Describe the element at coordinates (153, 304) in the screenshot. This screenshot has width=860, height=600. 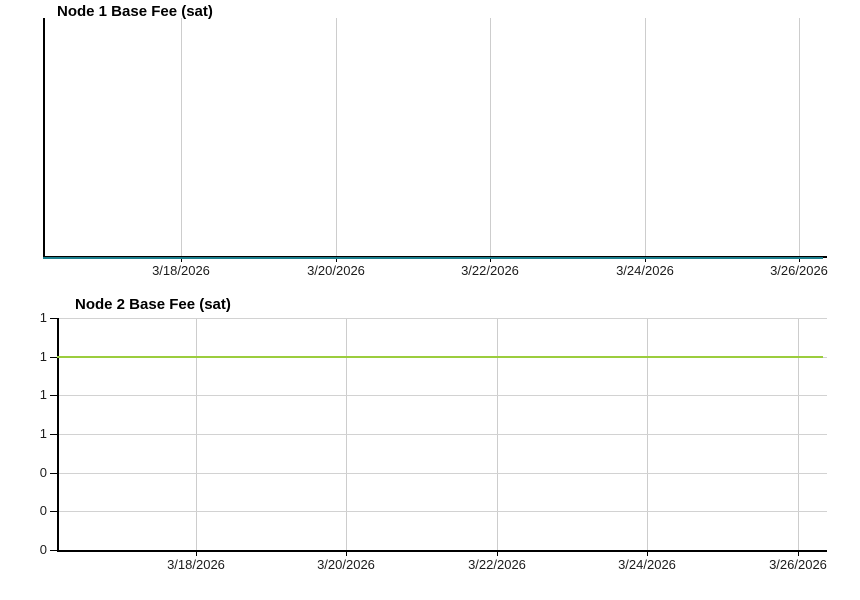
I see `node2-chart-title: Node 2 Base Fee (sat)` at that location.